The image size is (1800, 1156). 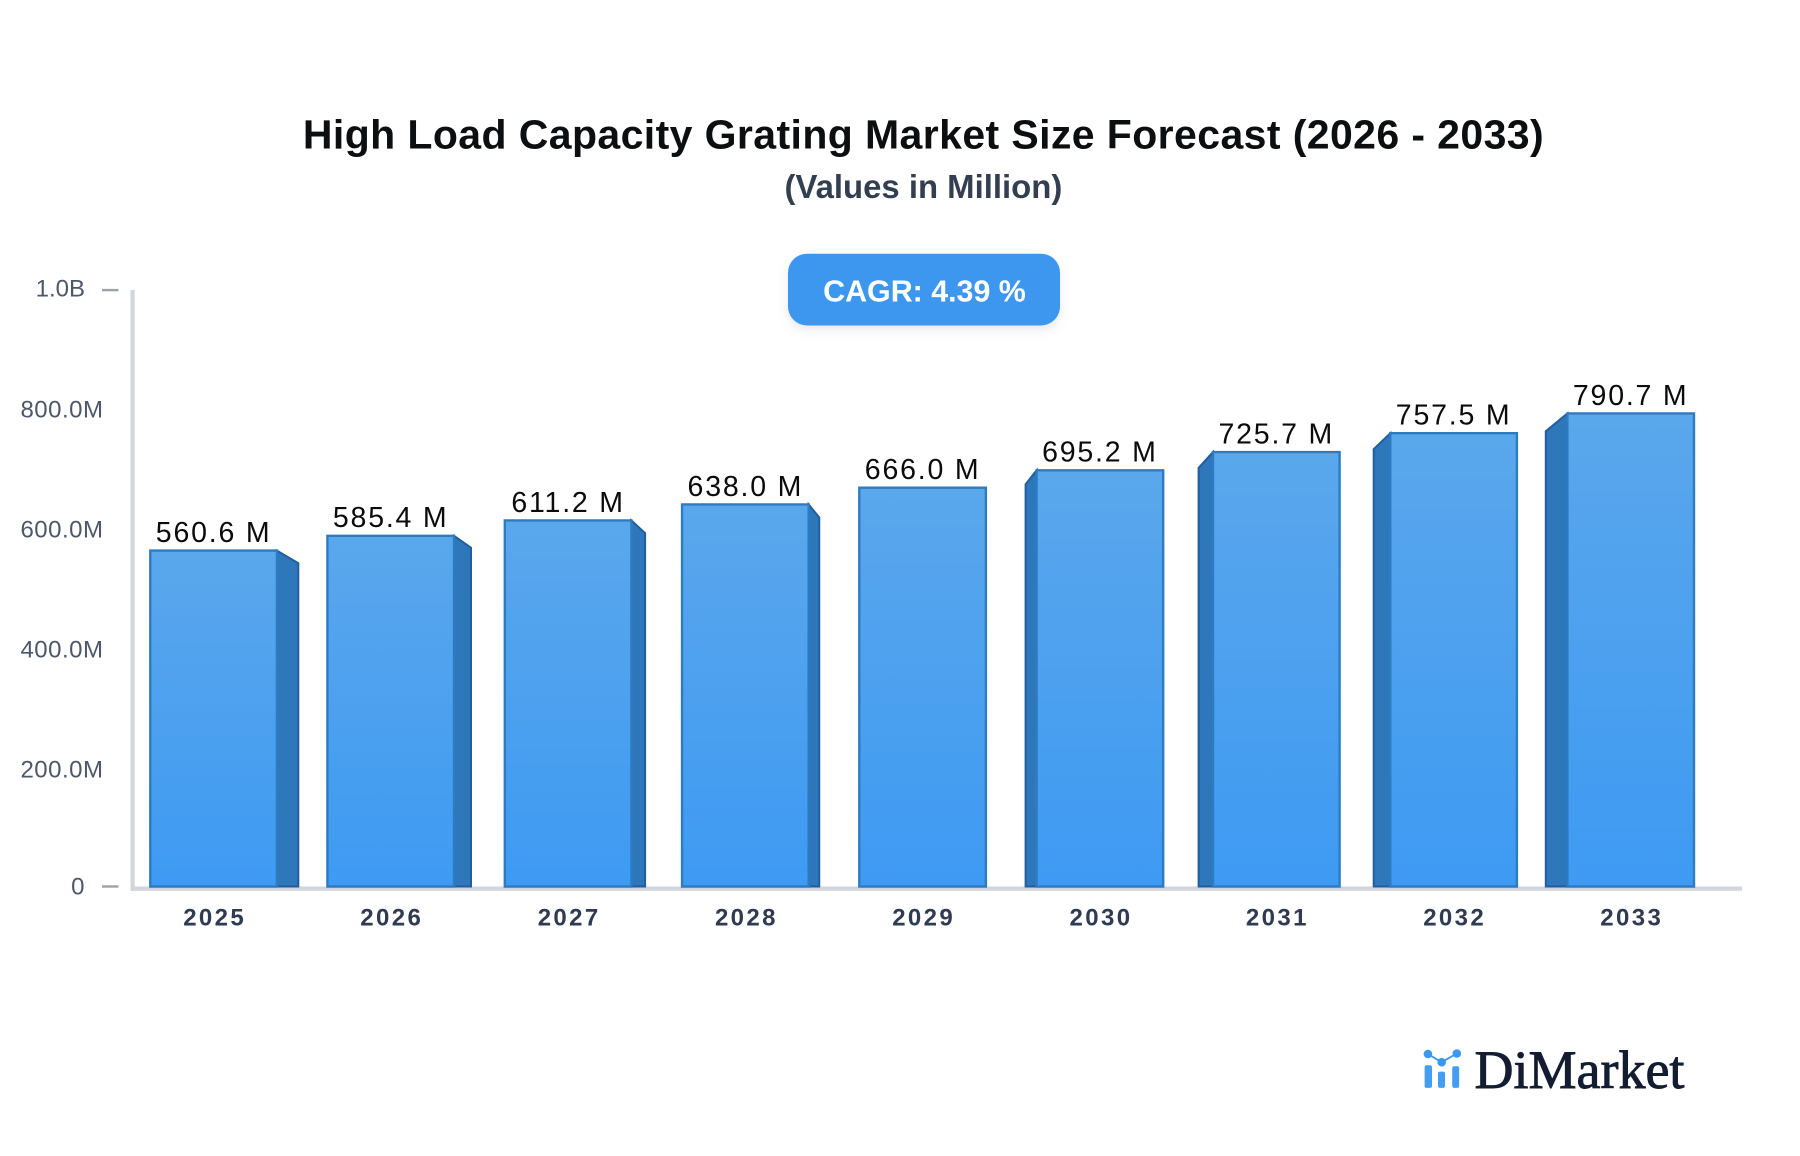 What do you see at coordinates (569, 918) in the screenshot?
I see `svg-text: 2027` at bounding box center [569, 918].